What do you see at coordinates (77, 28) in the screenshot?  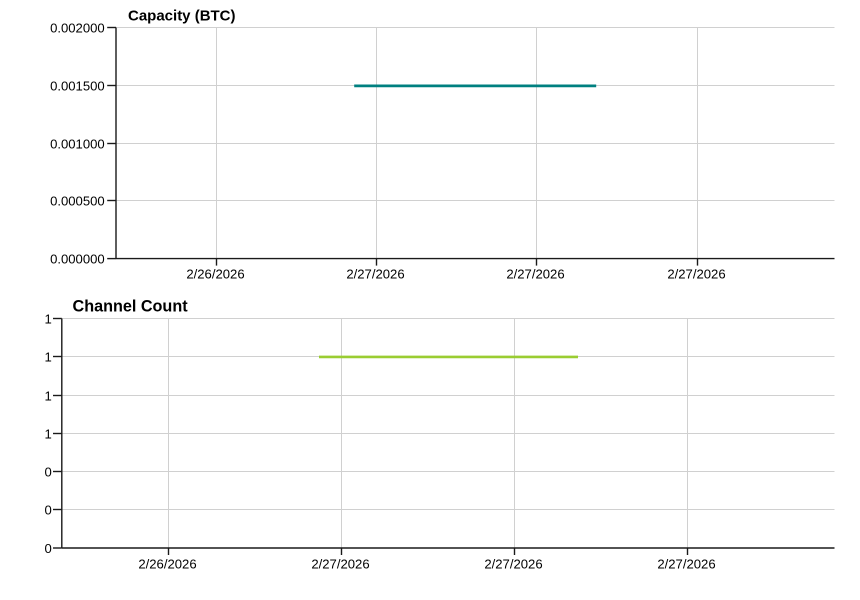 I see `svg-text: 0.002000` at bounding box center [77, 28].